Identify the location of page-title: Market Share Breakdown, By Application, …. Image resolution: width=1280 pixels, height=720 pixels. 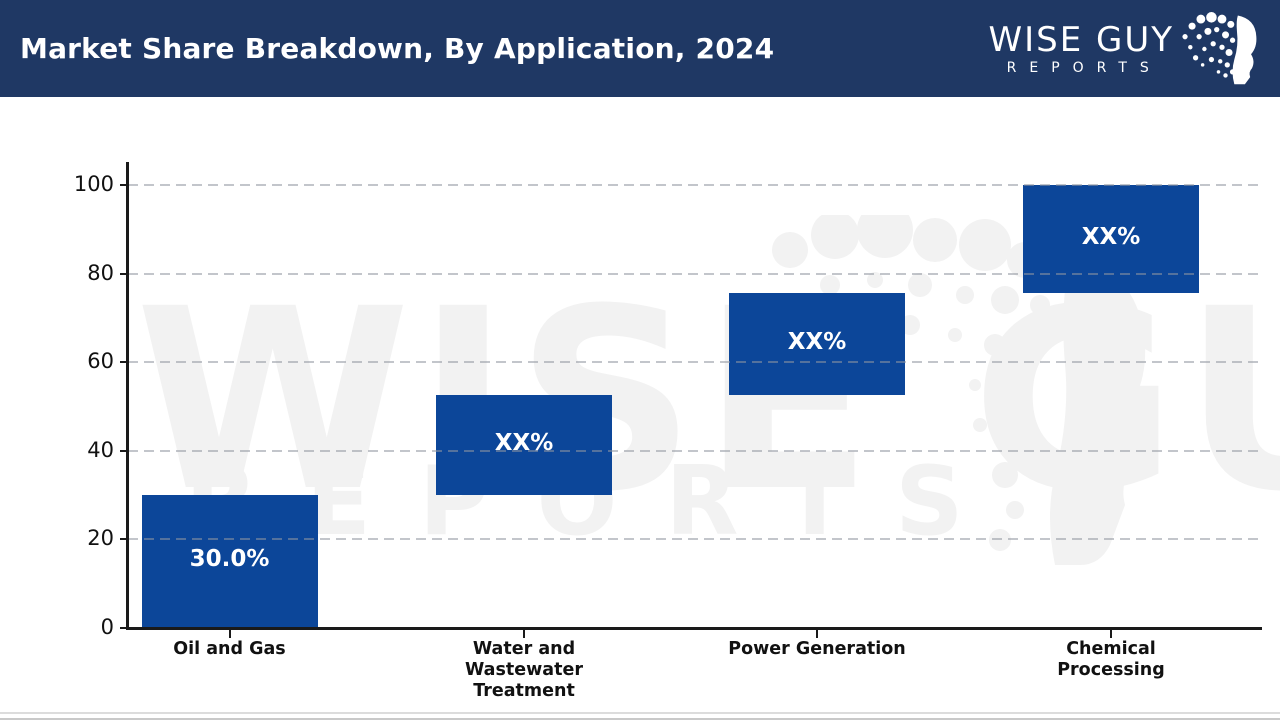
(397, 48).